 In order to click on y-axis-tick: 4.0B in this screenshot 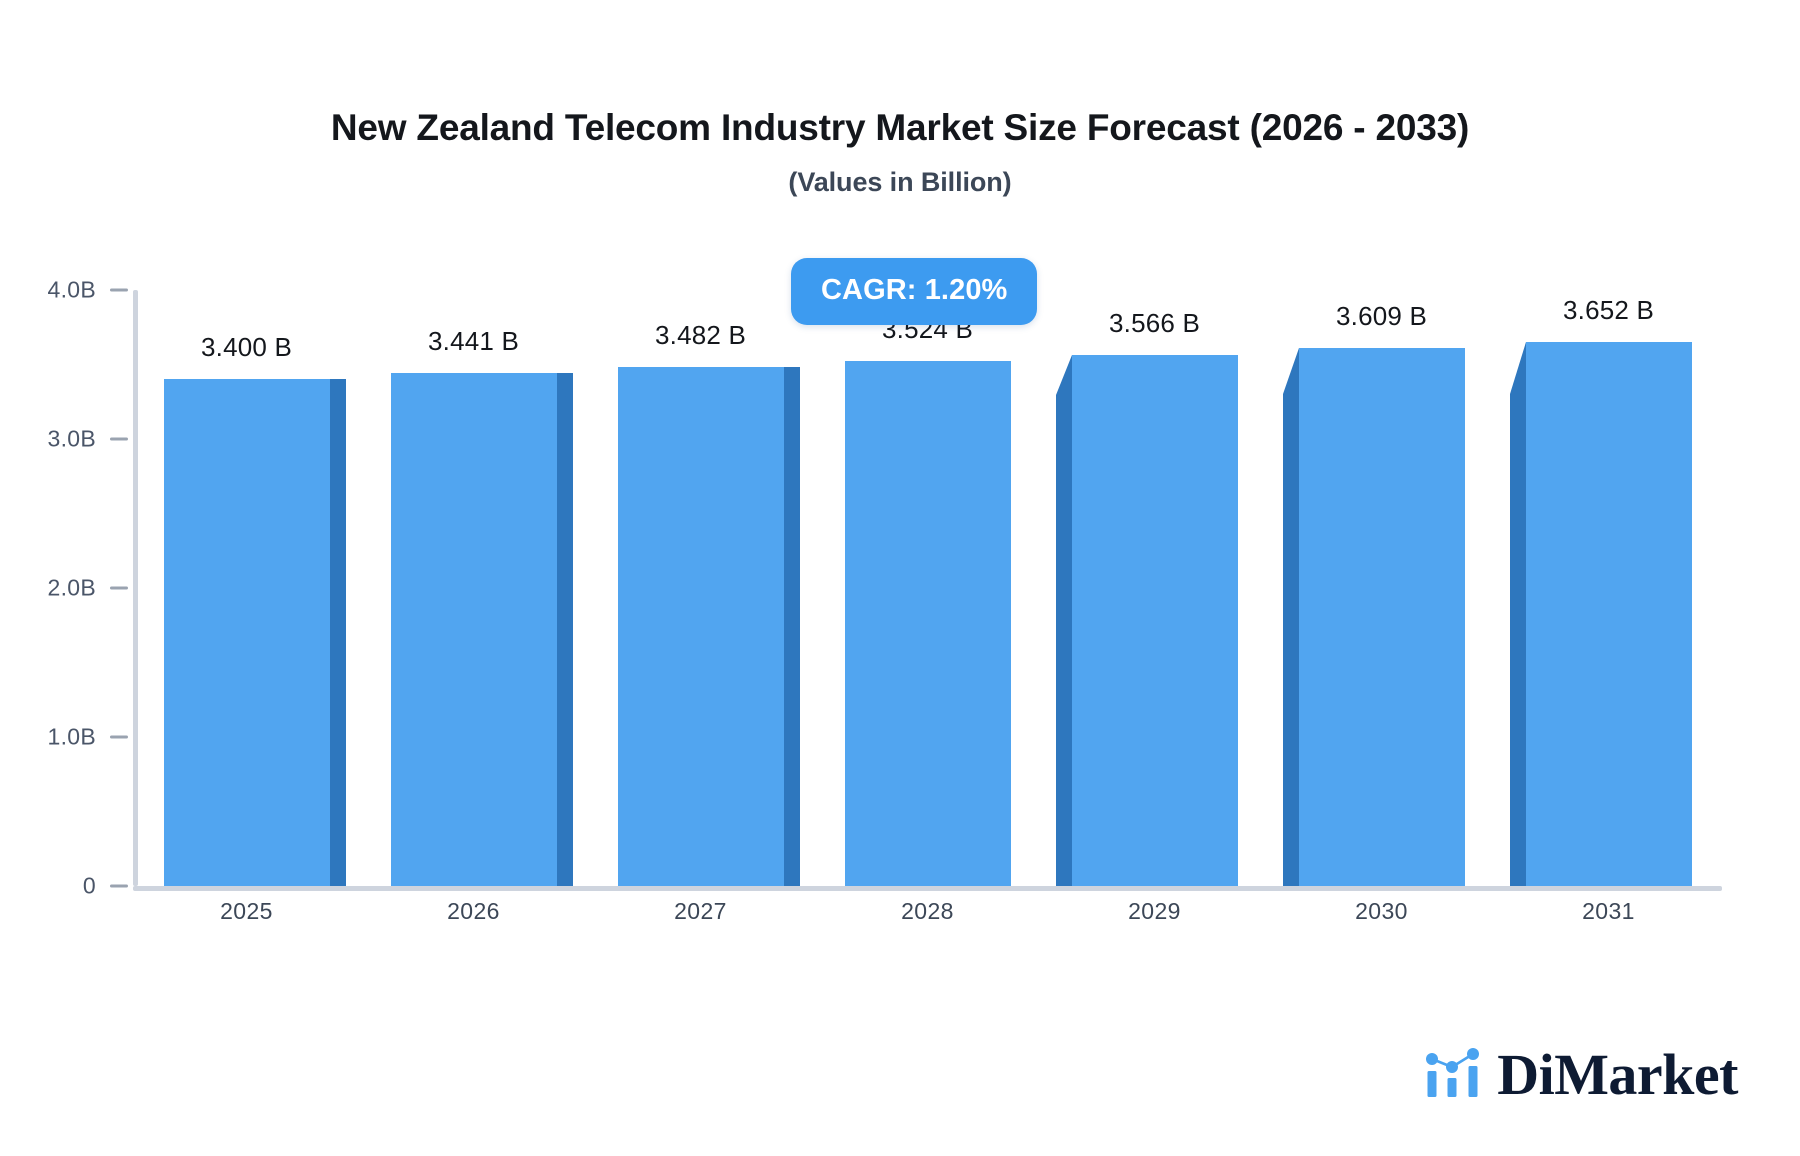, I will do `click(64, 290)`.